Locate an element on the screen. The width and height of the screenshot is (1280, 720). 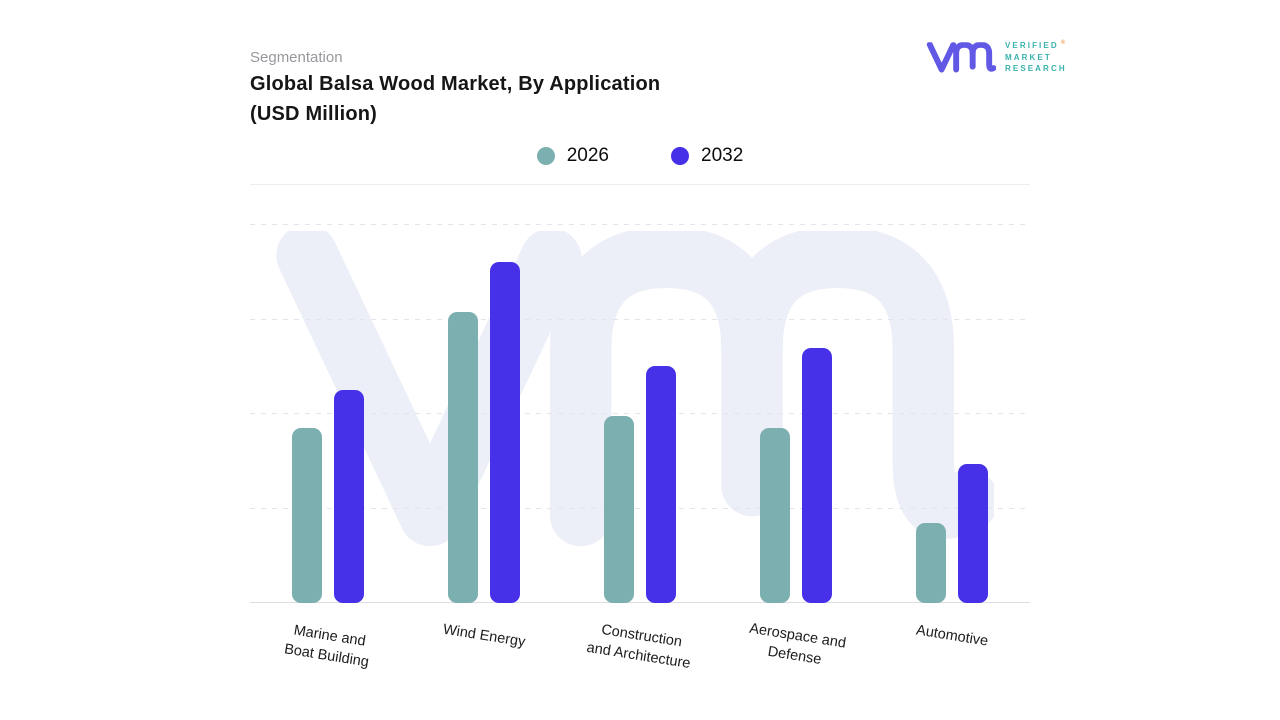
legend-item-2032: 2032 is located at coordinates (707, 156).